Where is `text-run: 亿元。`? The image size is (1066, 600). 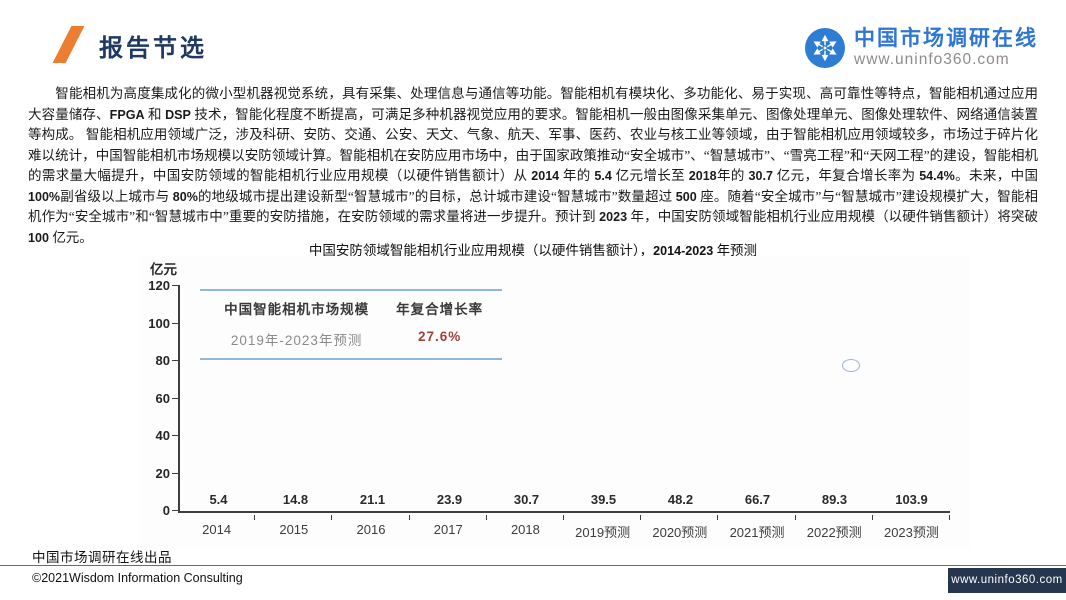
text-run: 亿元。 is located at coordinates (70, 237).